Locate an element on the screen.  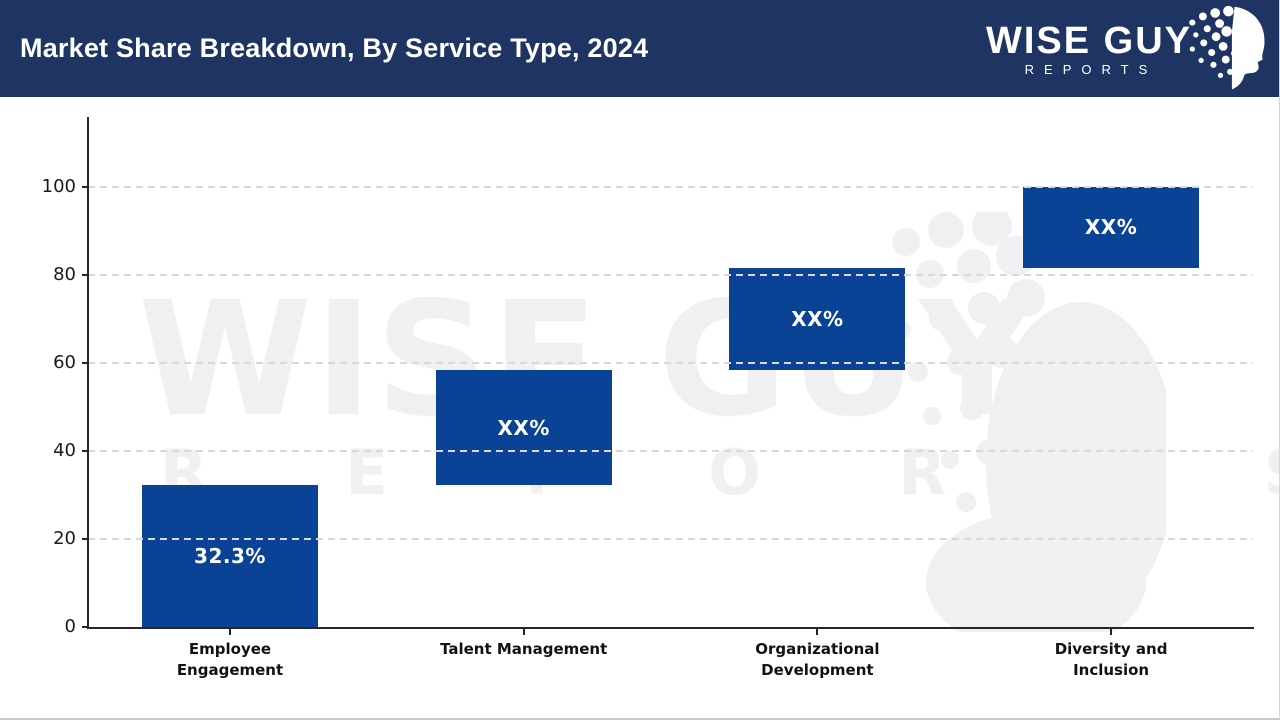
bar-value-label-1: XX% is located at coordinates (523, 427).